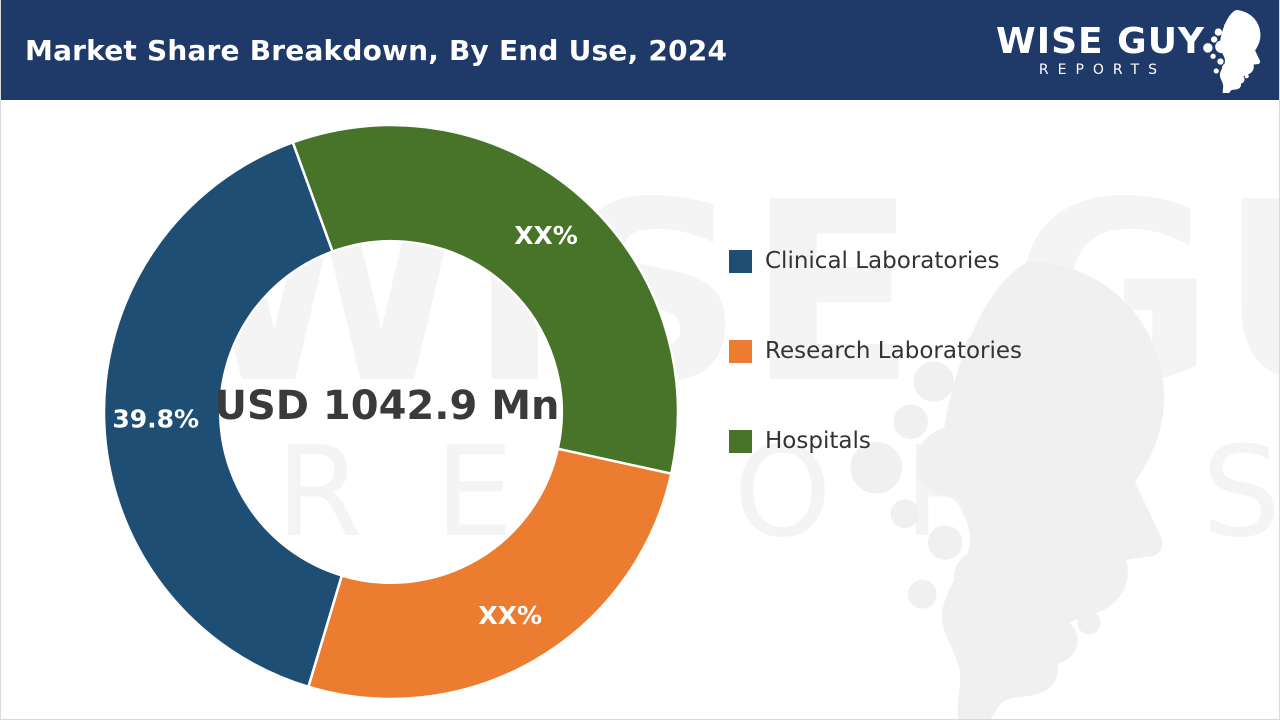  What do you see at coordinates (1232, 51) in the screenshot?
I see `wiseguy-face-icon` at bounding box center [1232, 51].